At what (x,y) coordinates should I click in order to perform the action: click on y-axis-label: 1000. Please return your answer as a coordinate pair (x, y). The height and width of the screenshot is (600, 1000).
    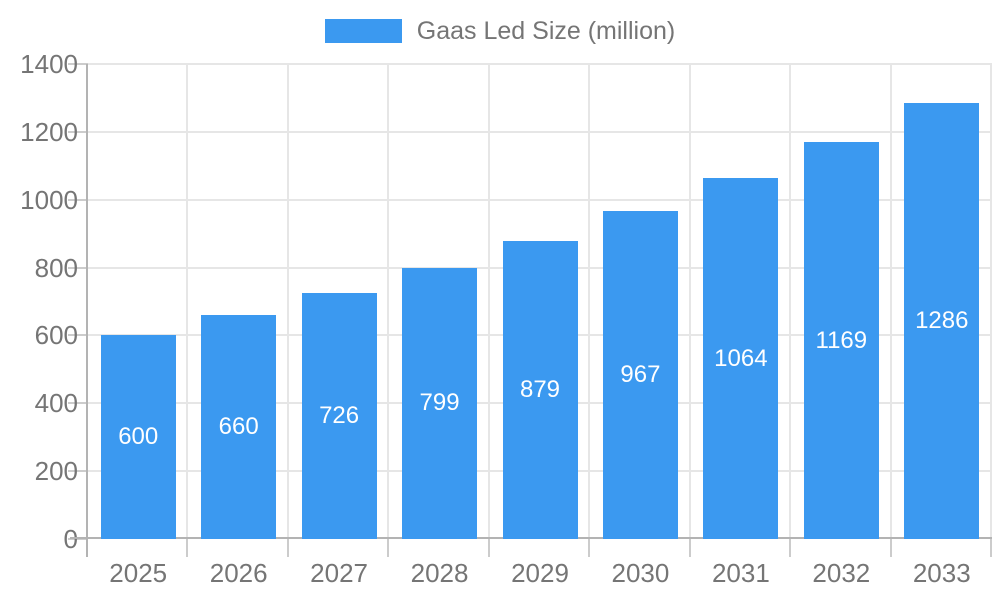
    Looking at the image, I should click on (49, 199).